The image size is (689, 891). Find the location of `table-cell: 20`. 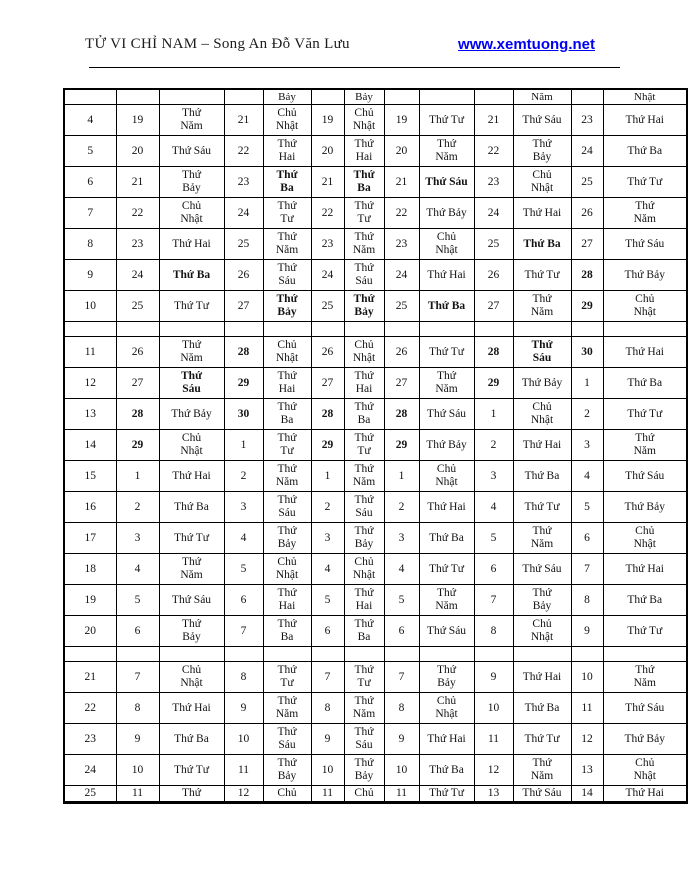

table-cell: 20 is located at coordinates (401, 151).